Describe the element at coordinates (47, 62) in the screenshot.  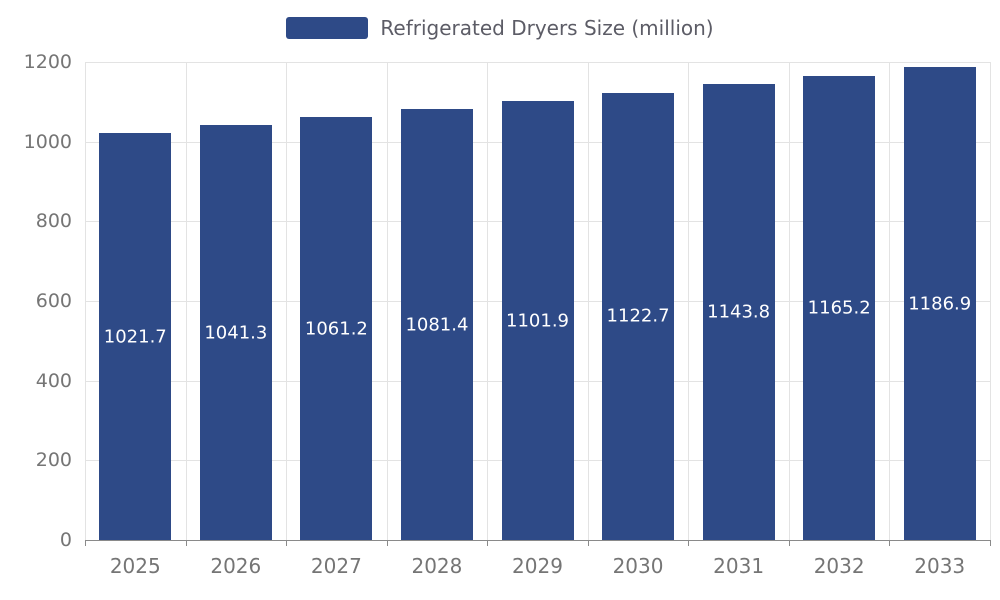
I see `y-axis-tick-label: 1200` at that location.